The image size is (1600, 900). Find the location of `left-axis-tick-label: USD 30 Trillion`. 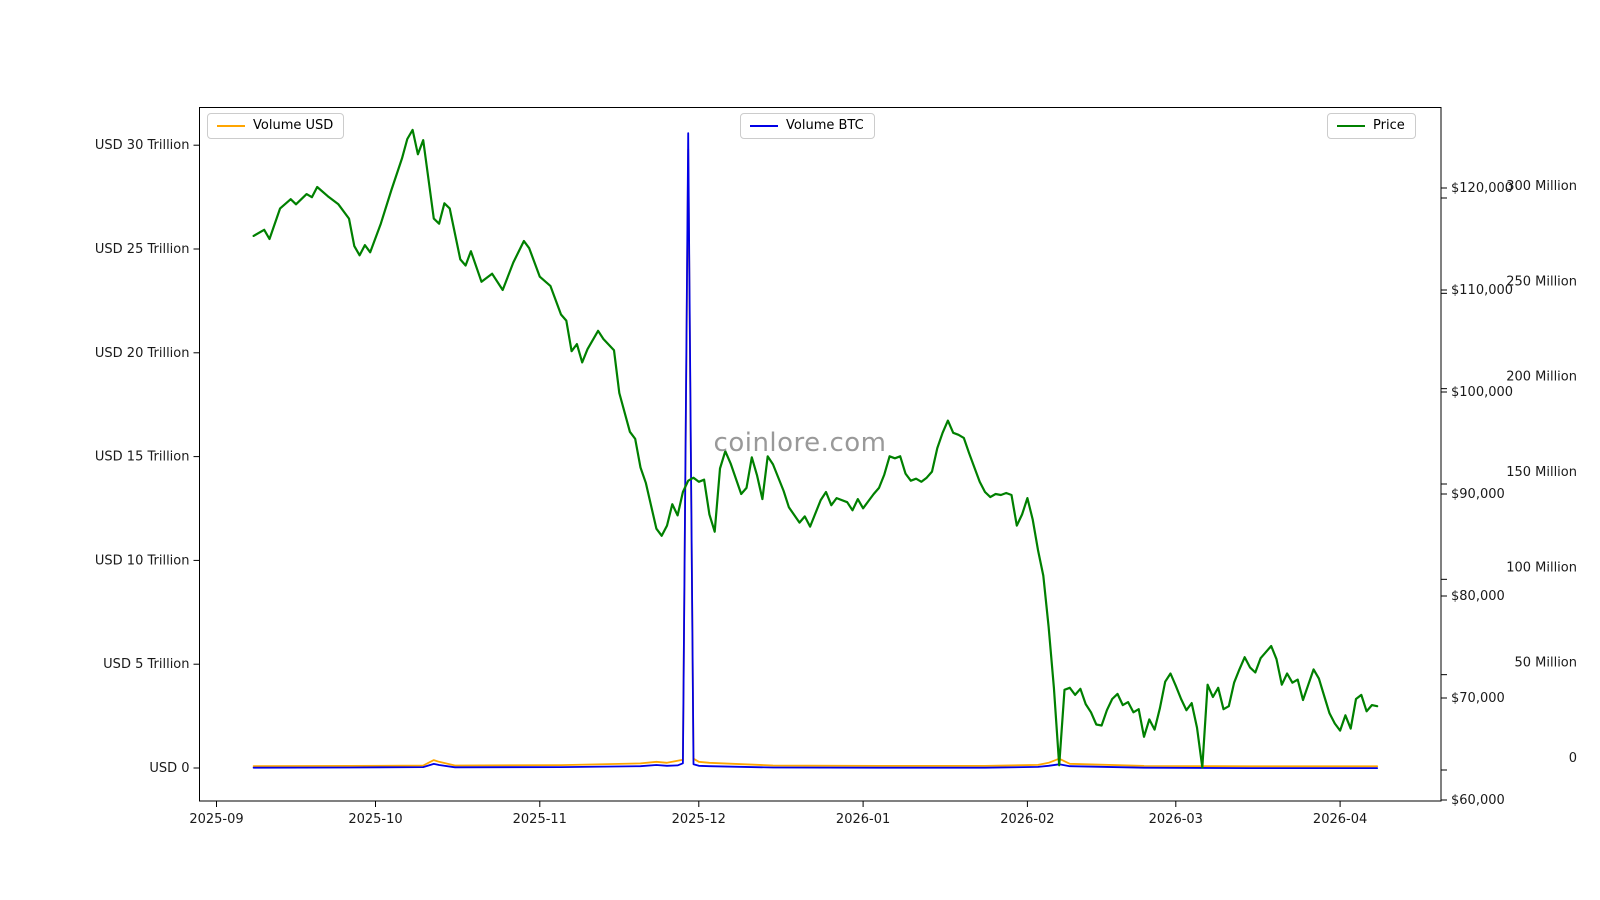

left-axis-tick-label: USD 30 Trillion is located at coordinates (142, 145).